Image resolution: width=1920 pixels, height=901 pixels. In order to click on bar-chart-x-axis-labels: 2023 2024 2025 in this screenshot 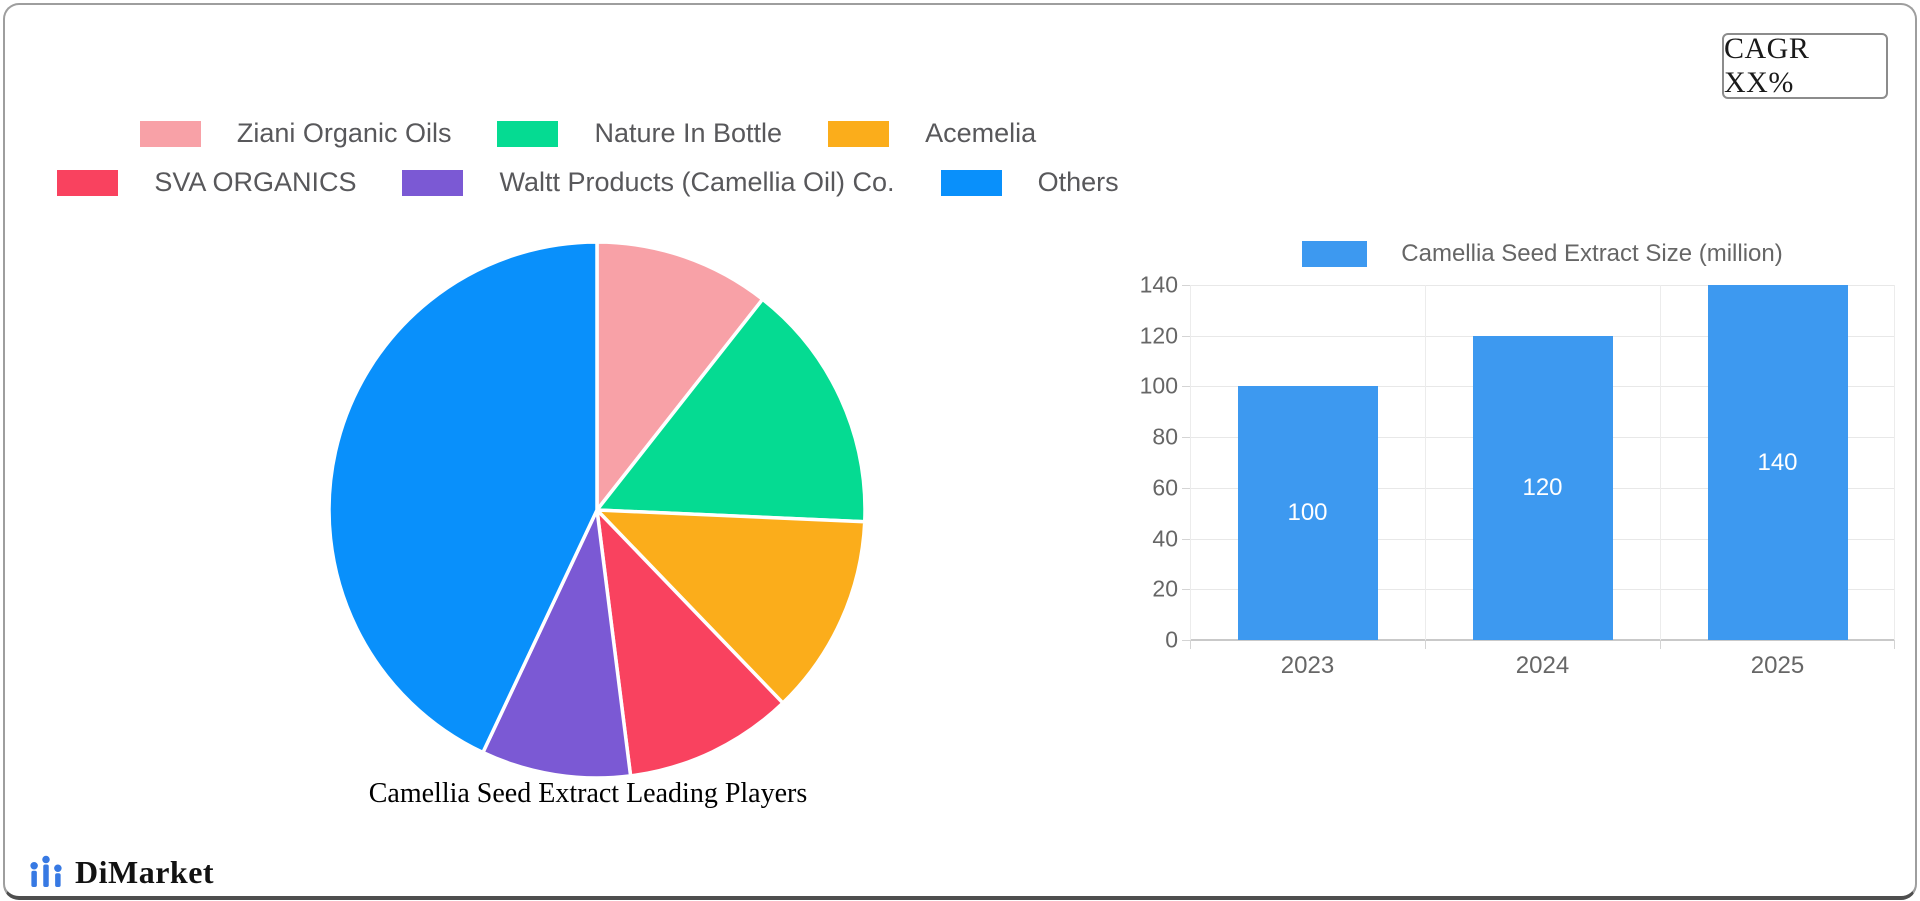, I will do `click(1542, 666)`.